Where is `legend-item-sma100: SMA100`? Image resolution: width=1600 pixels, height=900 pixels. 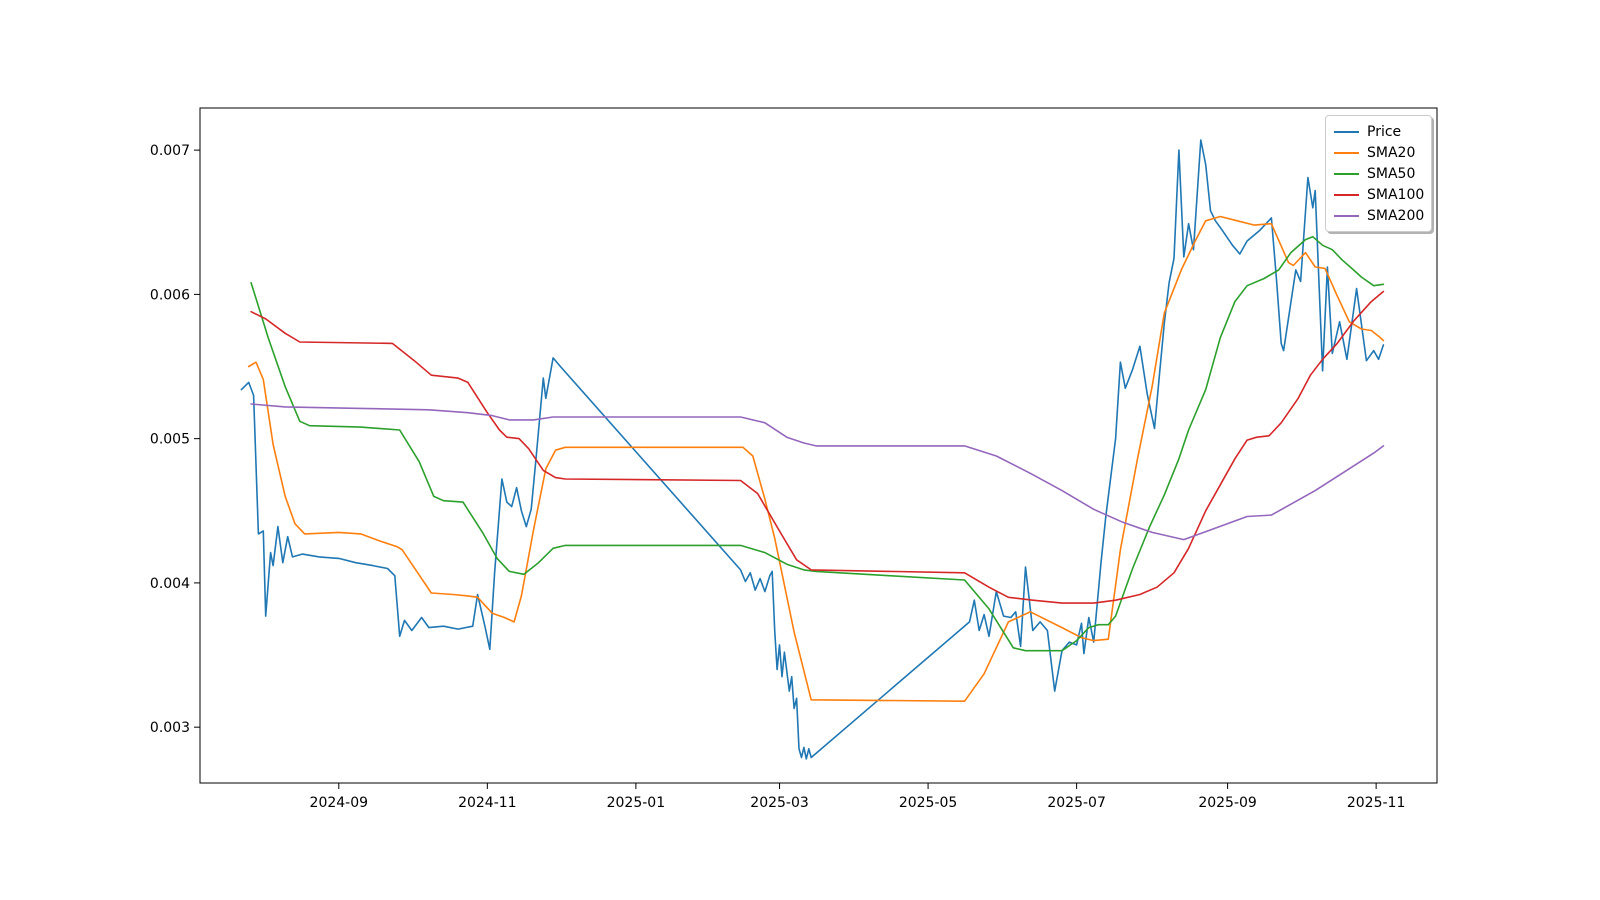
legend-item-sma100: SMA100 is located at coordinates (1379, 194).